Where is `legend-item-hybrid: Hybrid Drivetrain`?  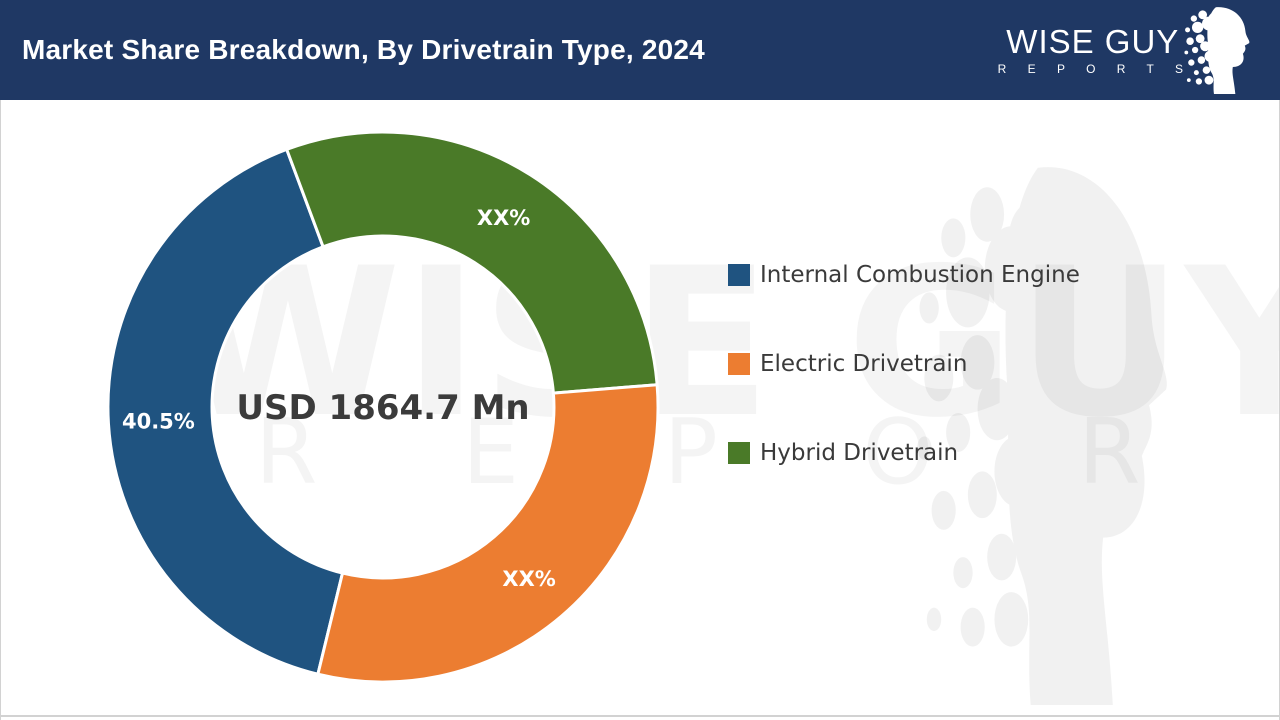 legend-item-hybrid: Hybrid Drivetrain is located at coordinates (904, 453).